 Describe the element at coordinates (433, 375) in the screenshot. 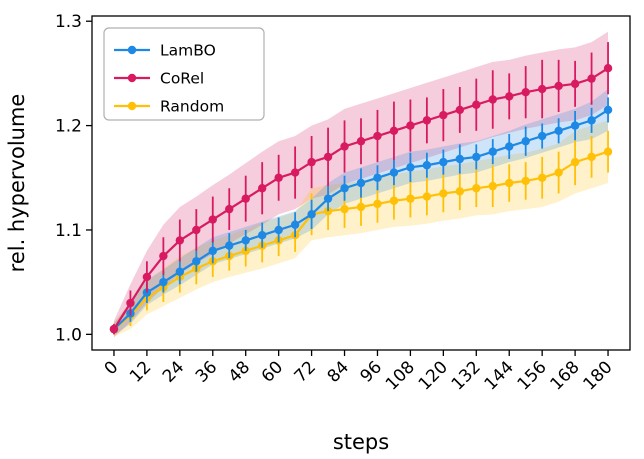

I see `x-tick-label: 120` at that location.